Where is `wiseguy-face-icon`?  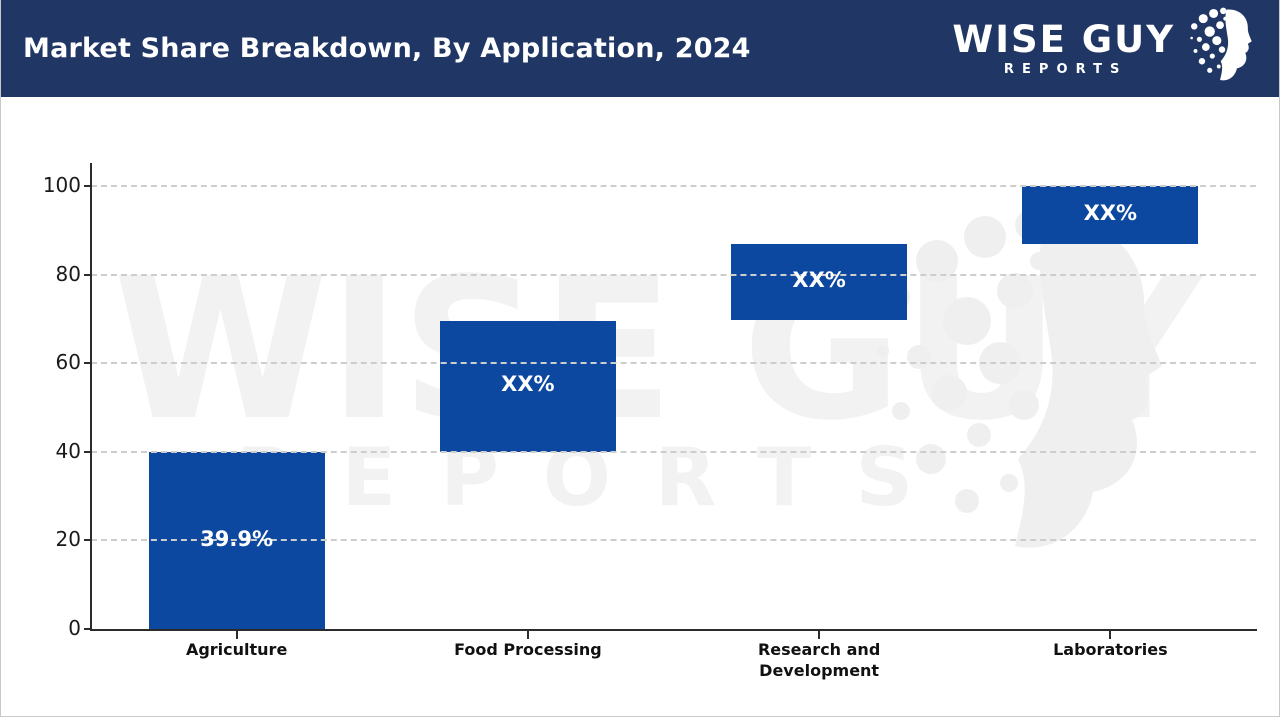
wiseguy-face-icon is located at coordinates (1221, 43).